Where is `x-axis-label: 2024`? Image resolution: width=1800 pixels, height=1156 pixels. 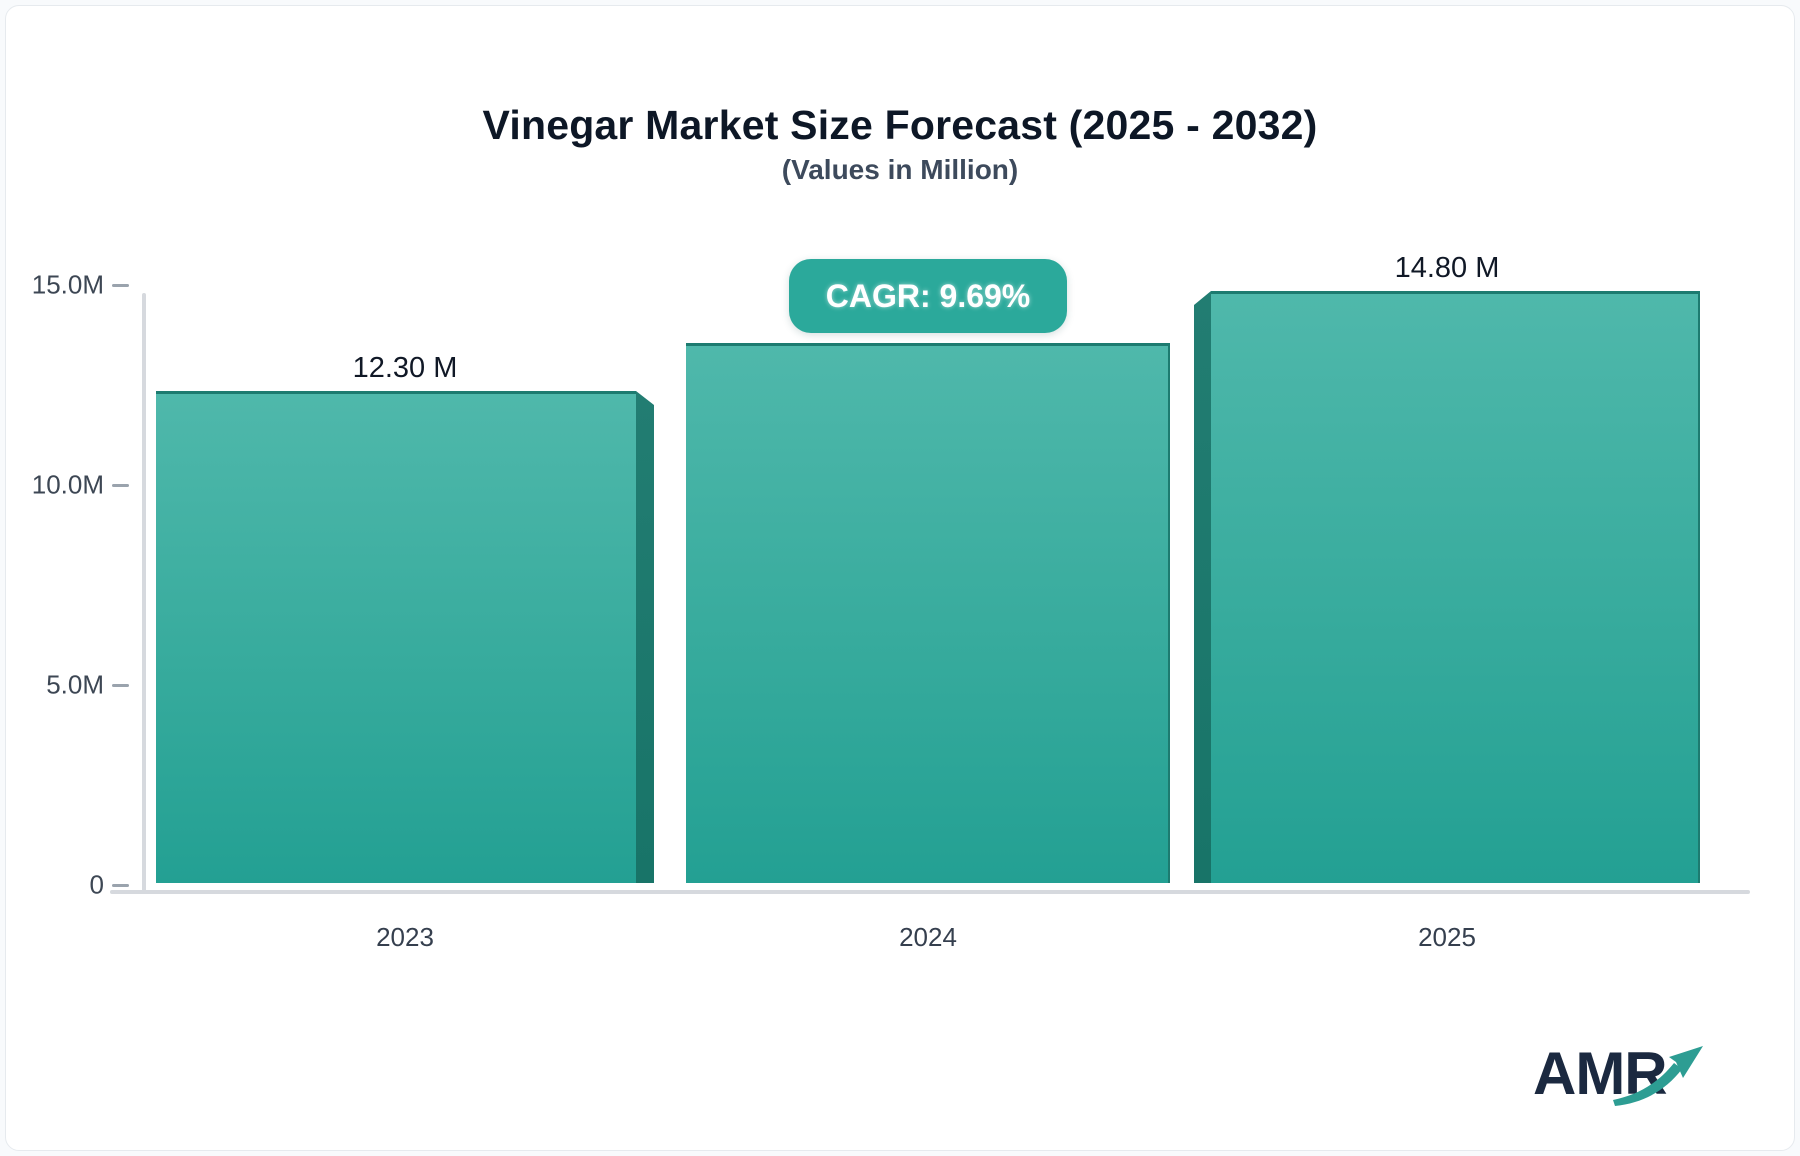
x-axis-label: 2024 is located at coordinates (928, 937).